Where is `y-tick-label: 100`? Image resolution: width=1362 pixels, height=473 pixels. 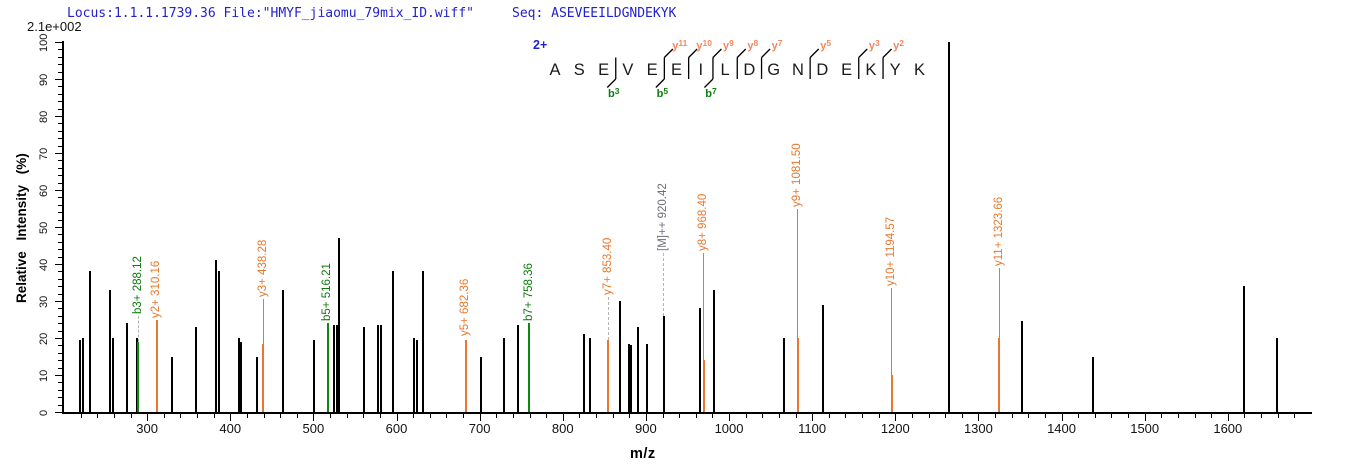
y-tick-label: 100 is located at coordinates (44, 43).